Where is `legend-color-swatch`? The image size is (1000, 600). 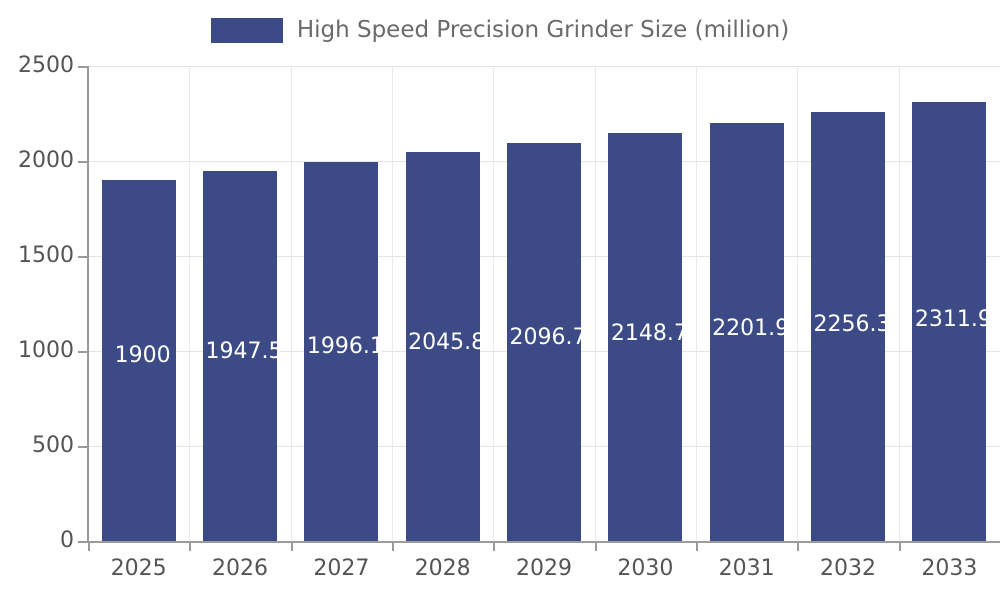 legend-color-swatch is located at coordinates (246, 30).